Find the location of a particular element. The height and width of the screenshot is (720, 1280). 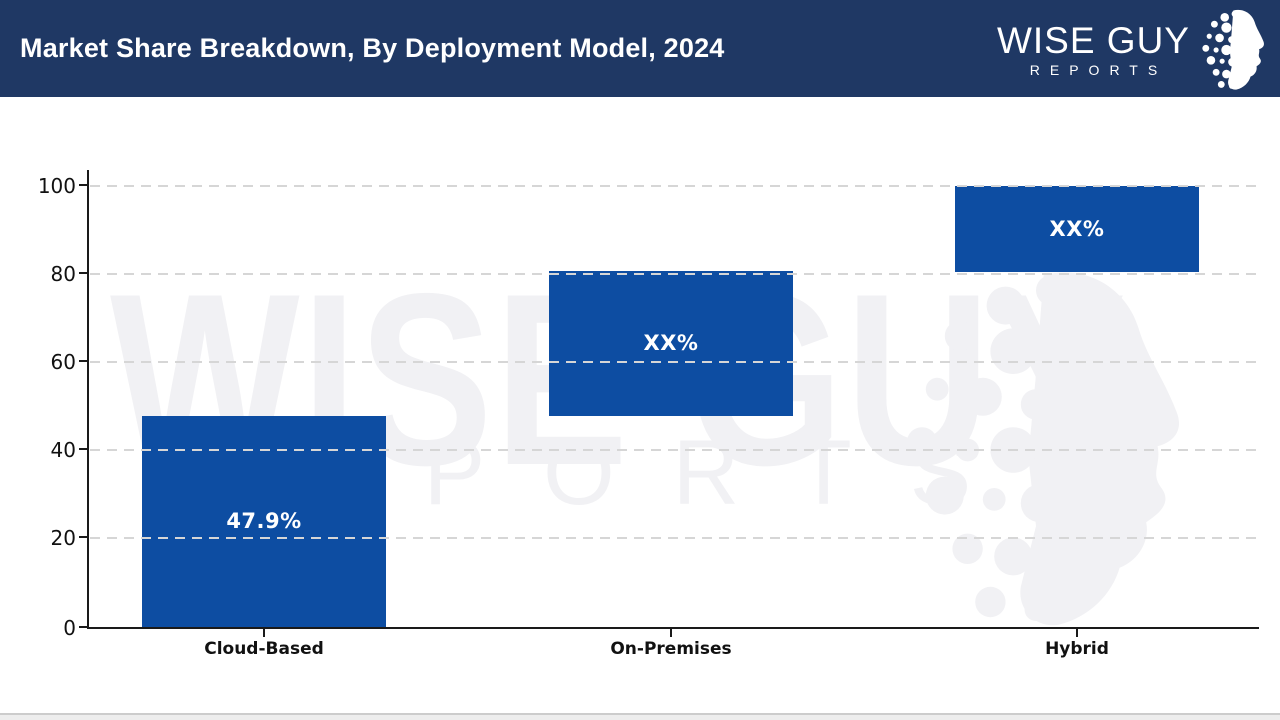

logo-reports-label: REPORTS is located at coordinates (1098, 70).